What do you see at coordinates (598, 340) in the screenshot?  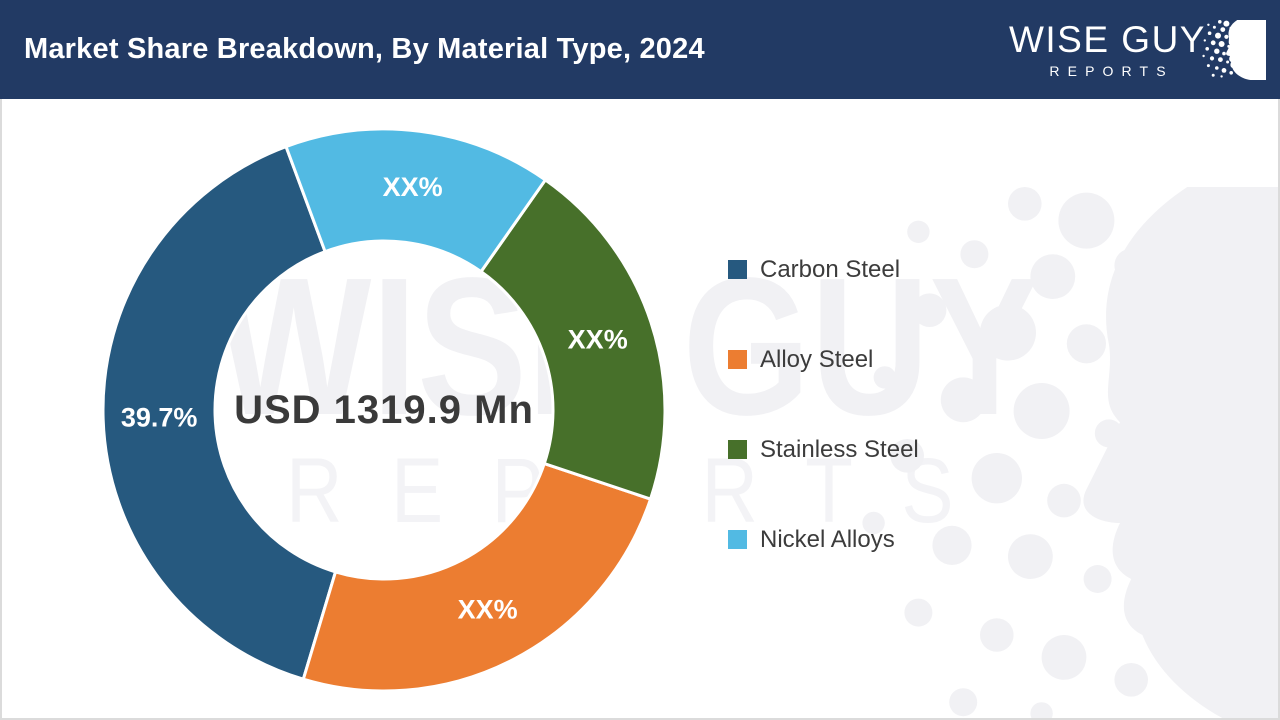 I see `slice-value-label-stainless-steel: XX%` at bounding box center [598, 340].